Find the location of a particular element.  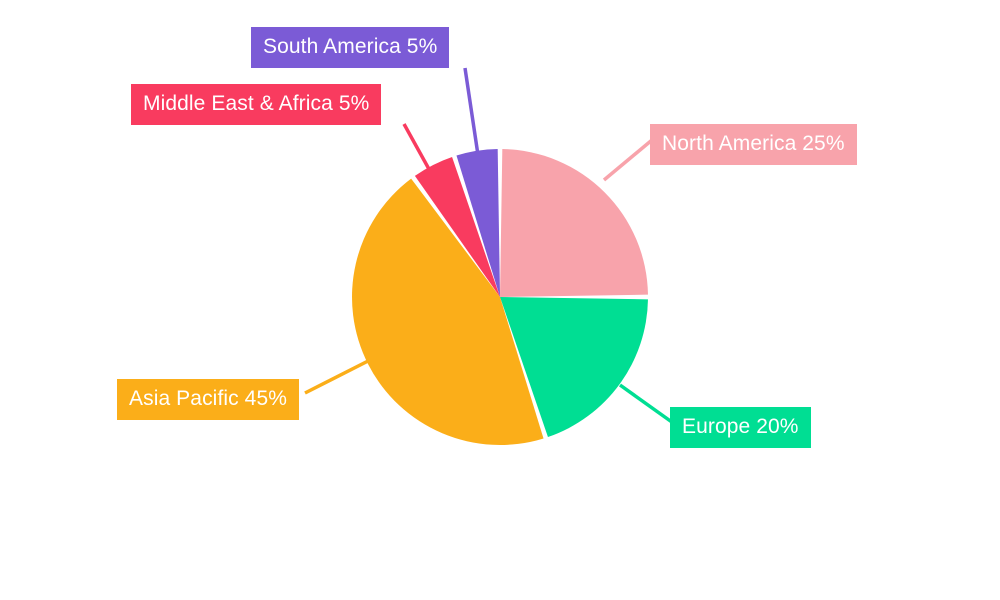

slice-label-middle-east-africa: Middle East & Africa 5% is located at coordinates (256, 104).